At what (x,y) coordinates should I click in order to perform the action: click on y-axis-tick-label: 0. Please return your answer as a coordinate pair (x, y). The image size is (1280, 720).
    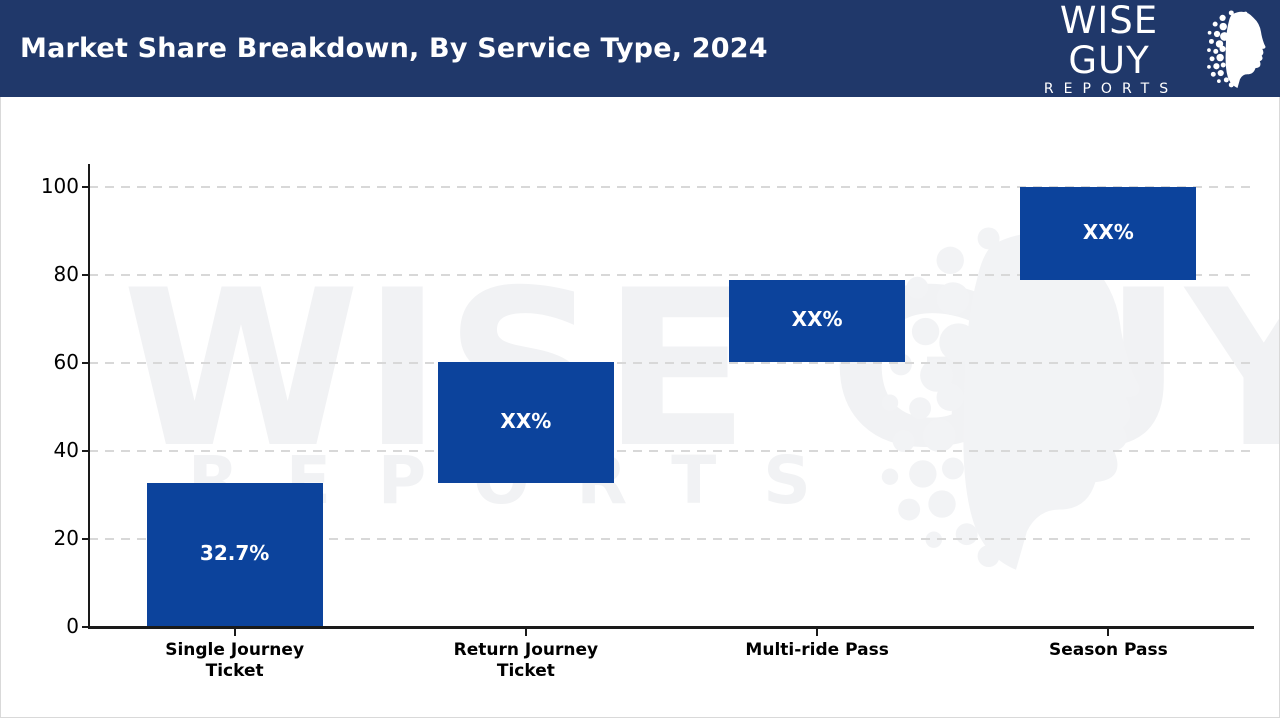
    Looking at the image, I should click on (72, 626).